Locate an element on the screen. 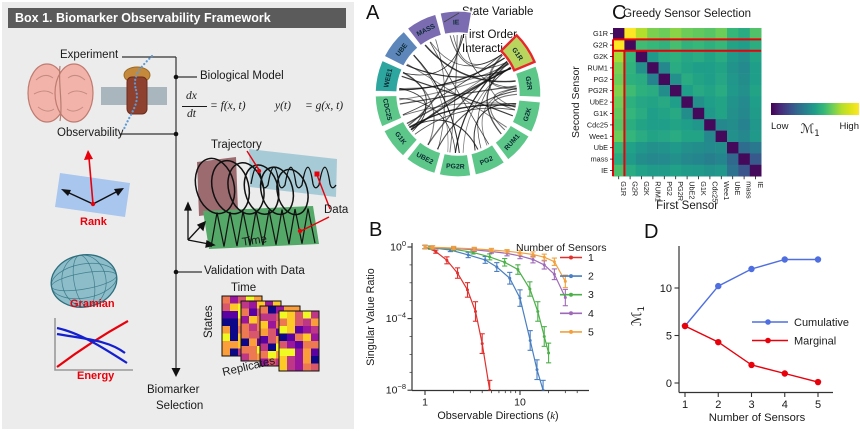 The height and width of the screenshot is (431, 860). observation-plane is located at coordinates (293, 173).